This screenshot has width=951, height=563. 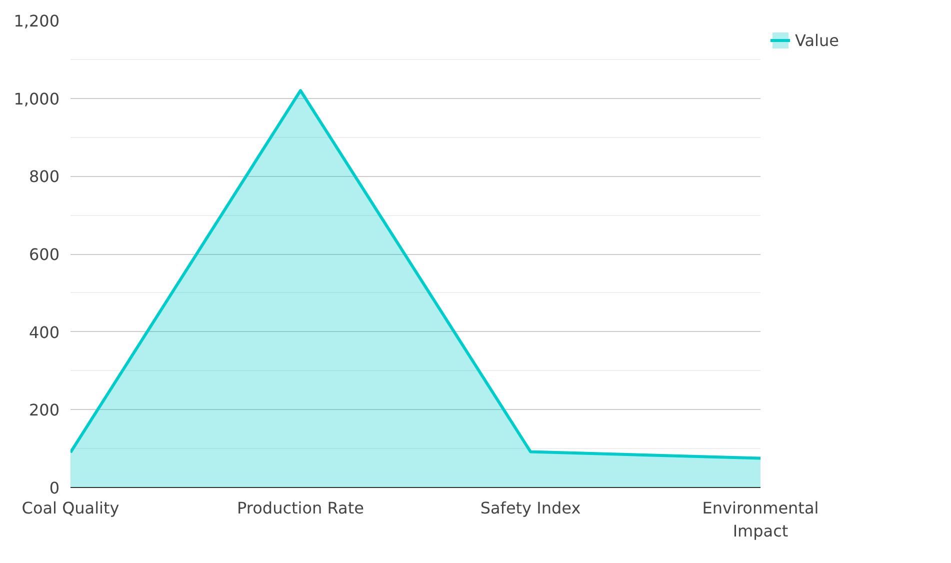 I want to click on y-tick-label: 1,000, so click(x=37, y=98).